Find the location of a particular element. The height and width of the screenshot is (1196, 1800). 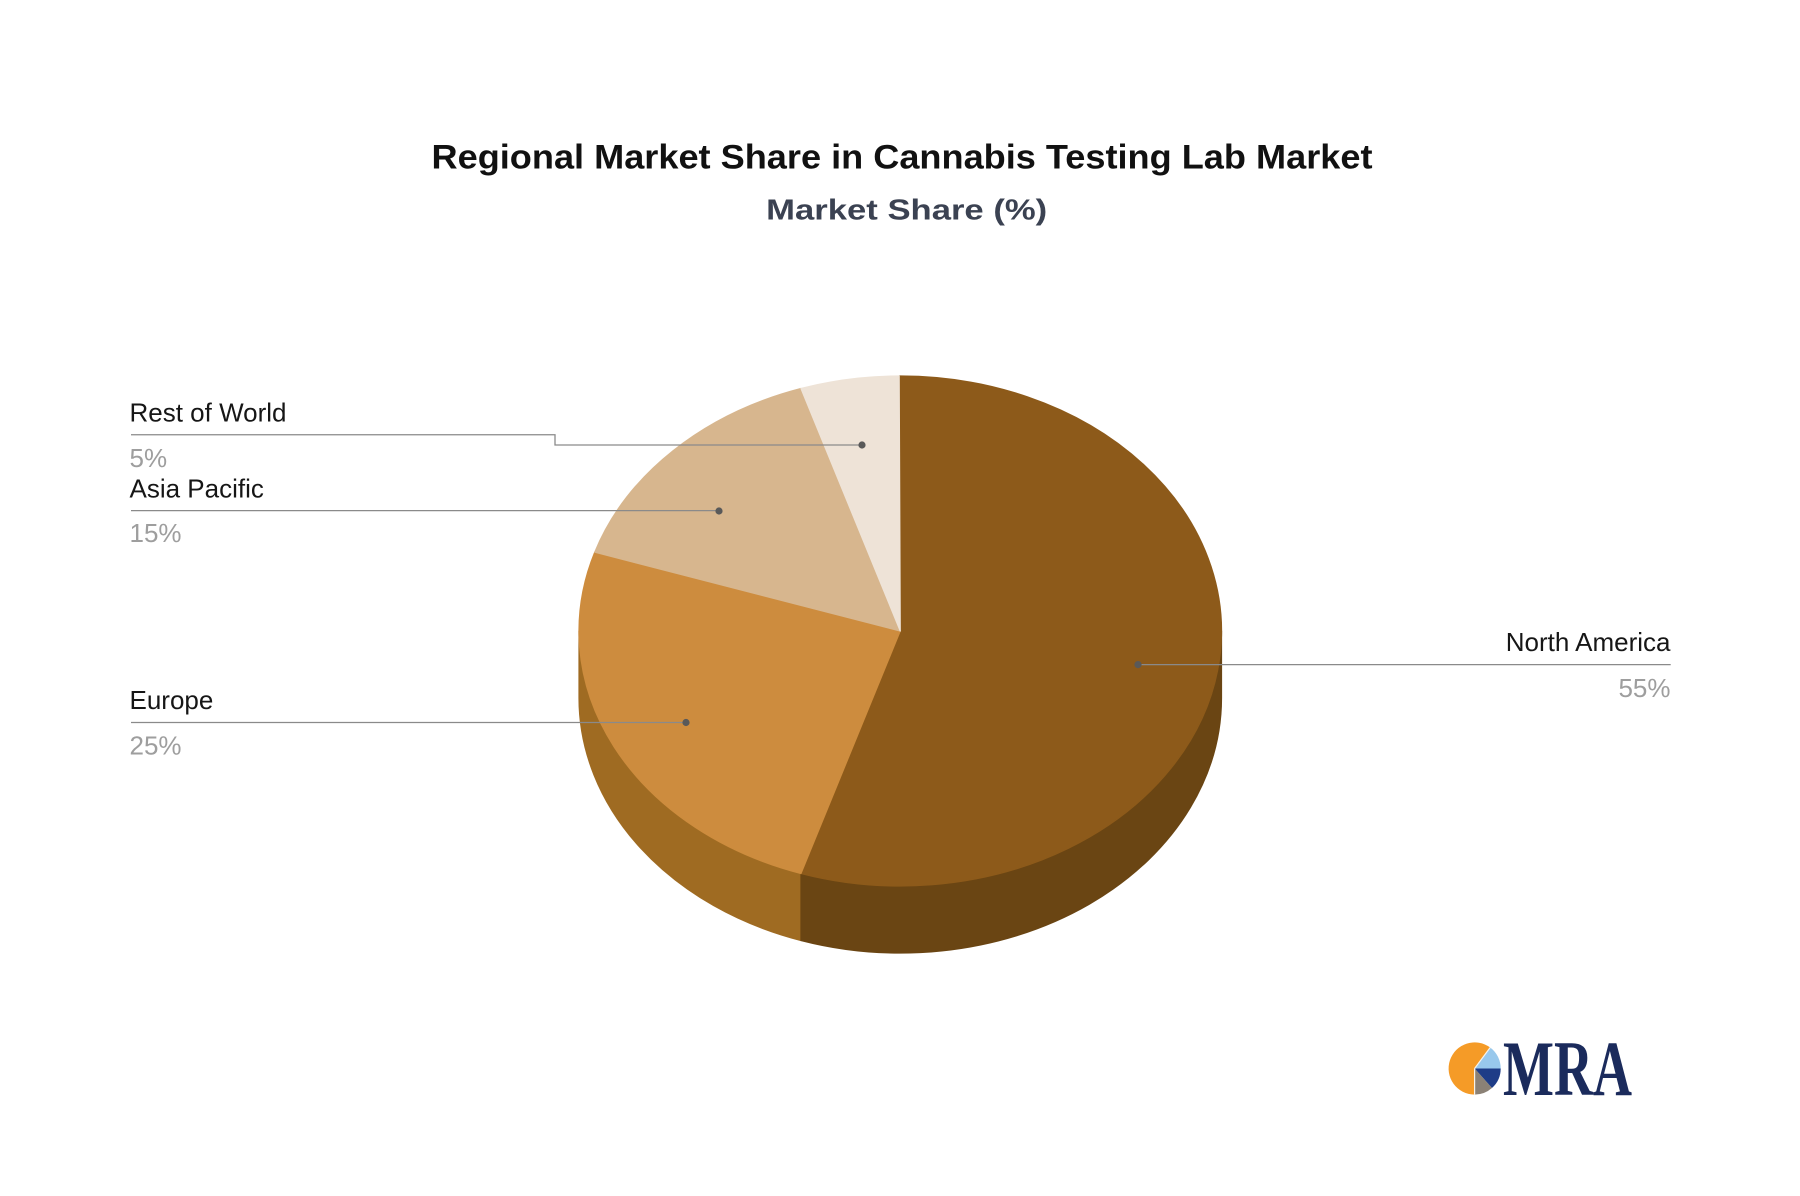

svg-text: 25% is located at coordinates (156, 745).